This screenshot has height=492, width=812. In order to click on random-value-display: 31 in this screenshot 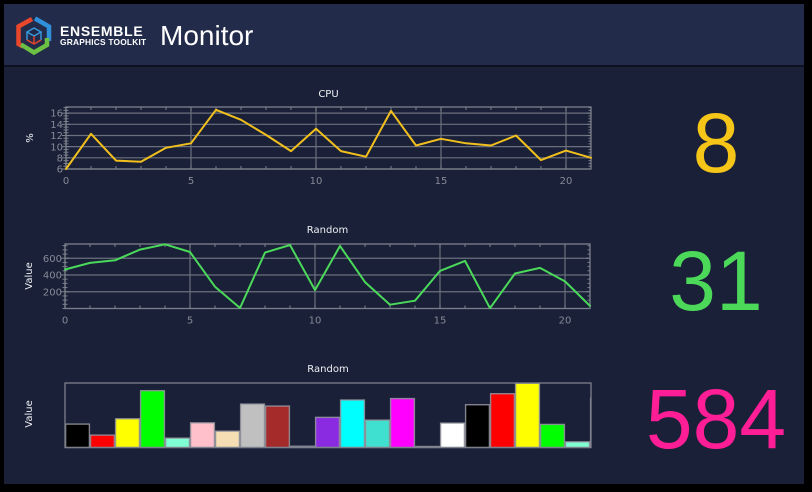, I will do `click(716, 281)`.